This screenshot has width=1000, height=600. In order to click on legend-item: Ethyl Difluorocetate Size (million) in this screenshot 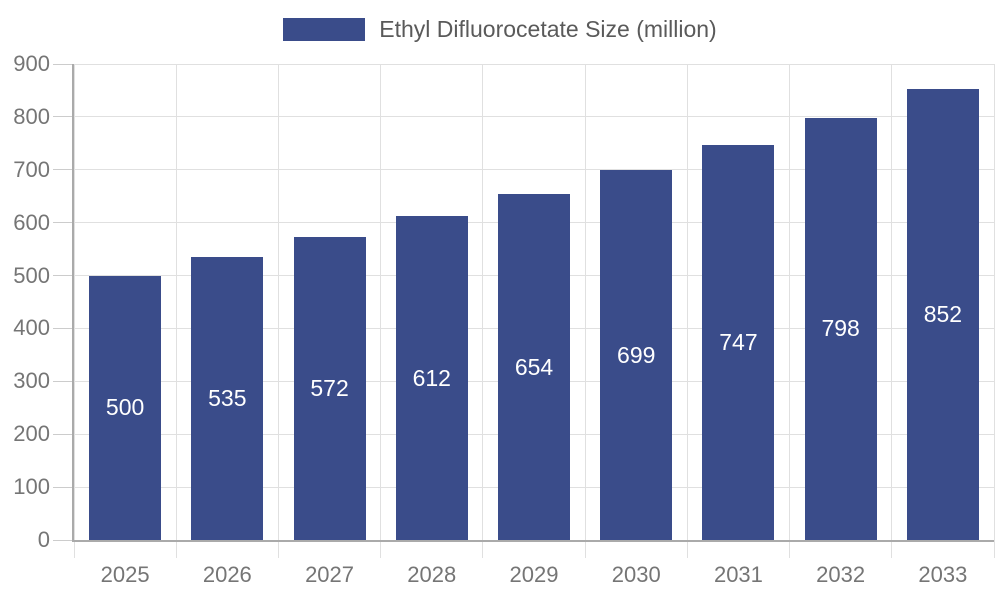, I will do `click(500, 29)`.